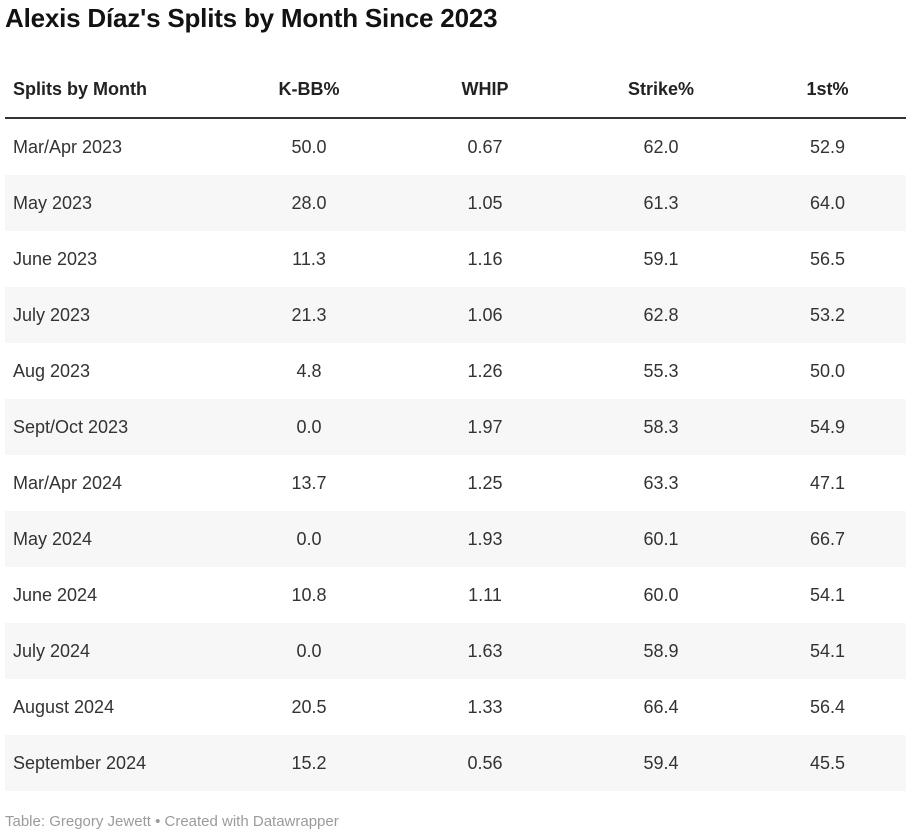 This screenshot has width=911, height=840. I want to click on cell-1st-pct: 66.7, so click(827, 538).